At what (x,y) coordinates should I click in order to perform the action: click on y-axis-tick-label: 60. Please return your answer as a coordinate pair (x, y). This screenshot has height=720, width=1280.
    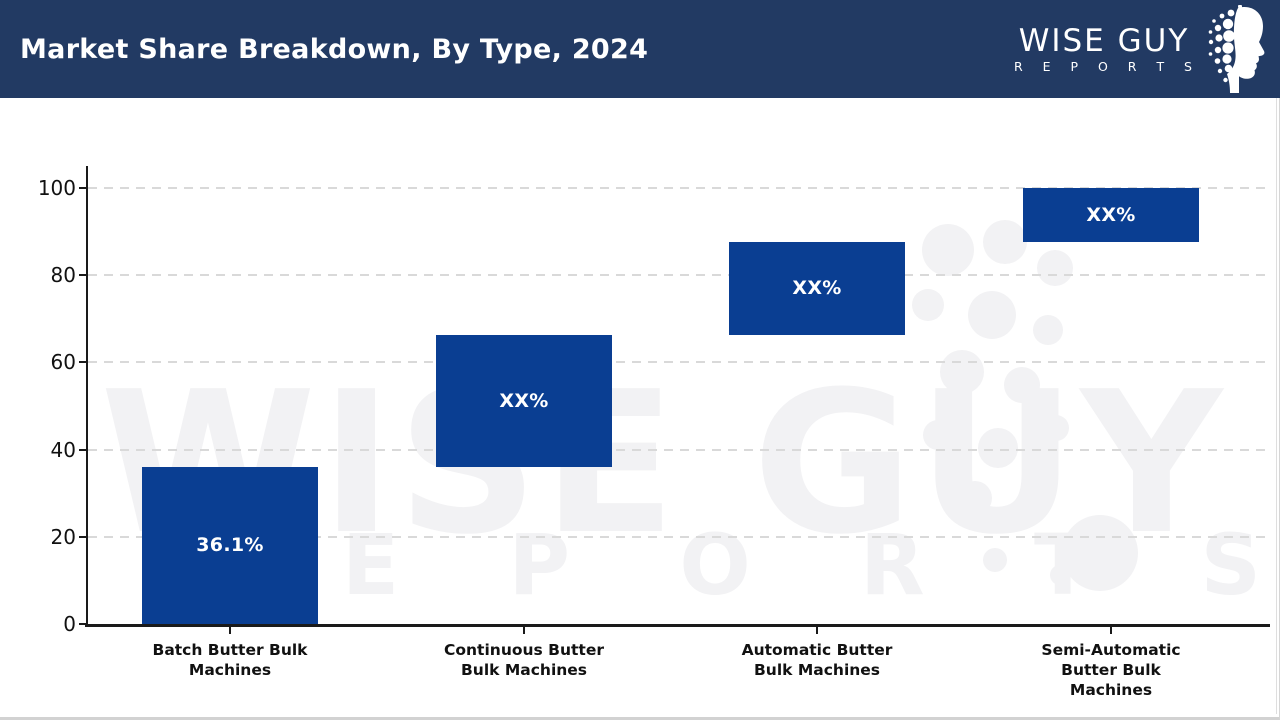
    Looking at the image, I should click on (63, 362).